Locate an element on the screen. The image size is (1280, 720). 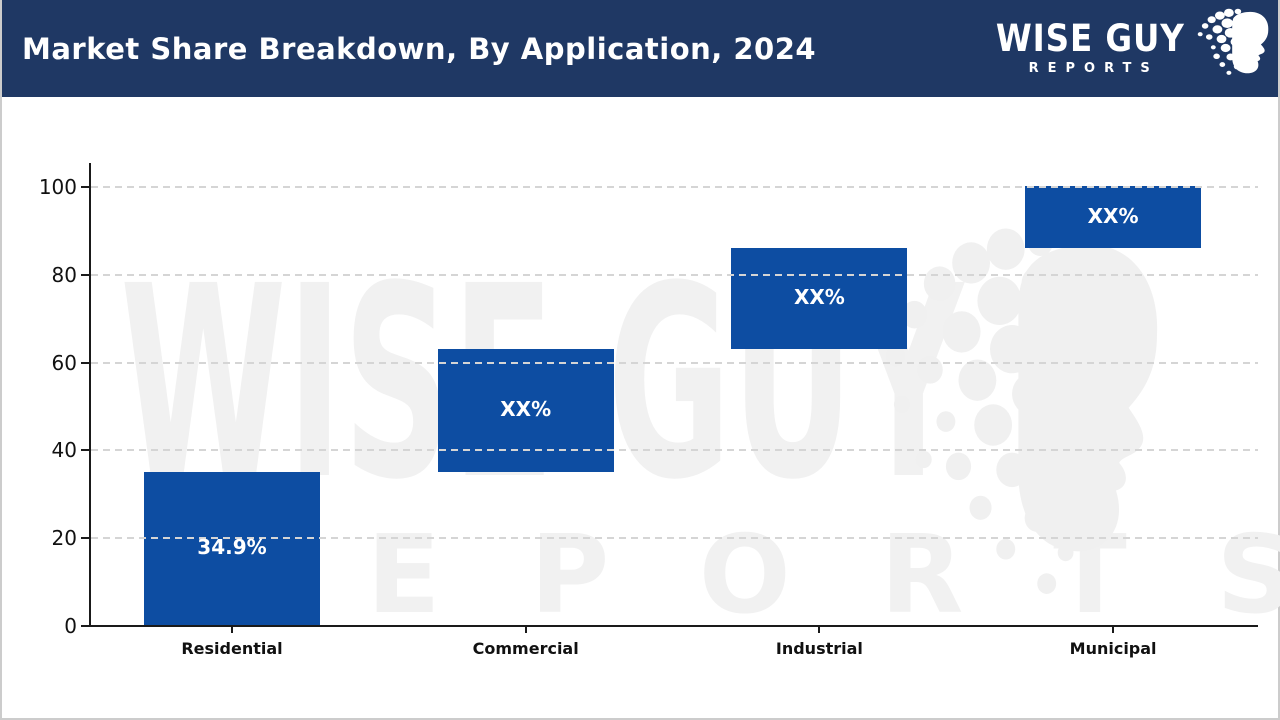
x-tick-label: Commercial is located at coordinates (525, 648).